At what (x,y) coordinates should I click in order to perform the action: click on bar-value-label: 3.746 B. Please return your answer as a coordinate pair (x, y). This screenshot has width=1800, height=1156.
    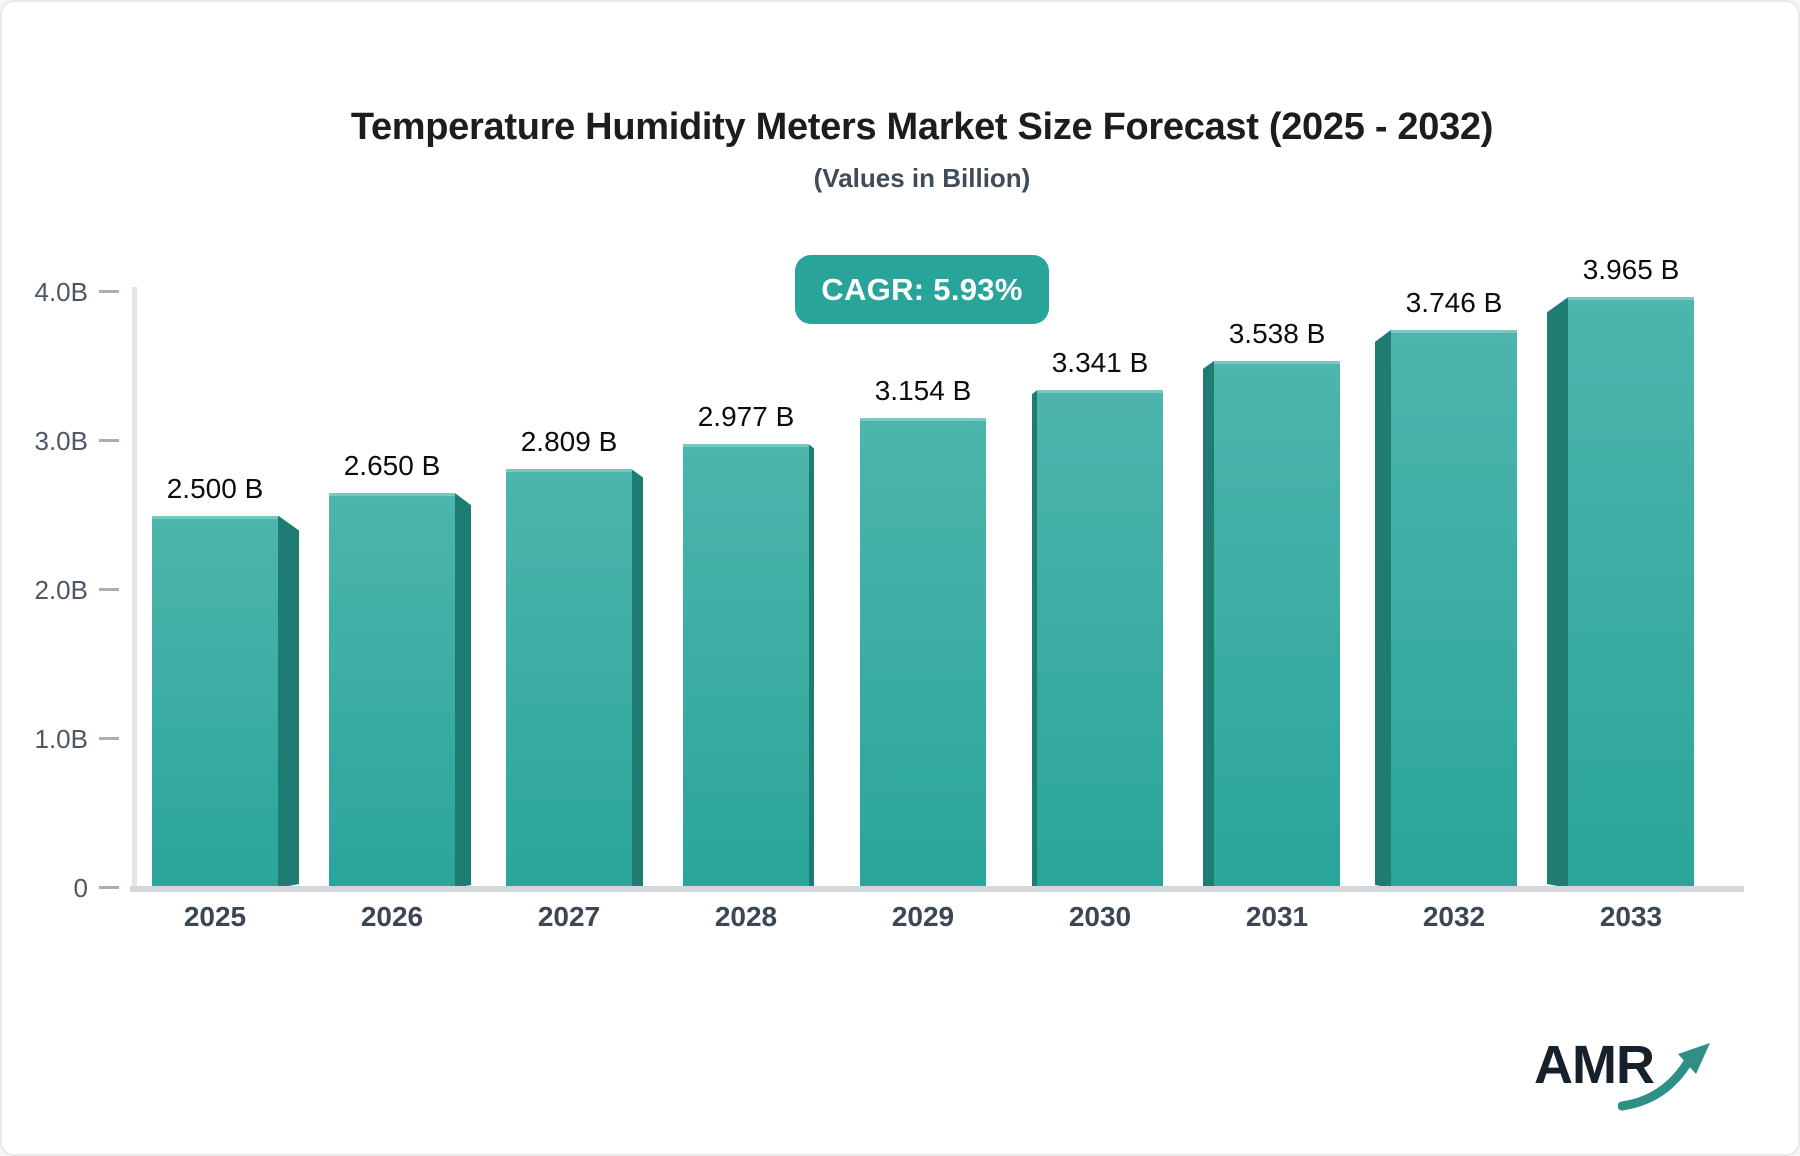
    Looking at the image, I should click on (1454, 302).